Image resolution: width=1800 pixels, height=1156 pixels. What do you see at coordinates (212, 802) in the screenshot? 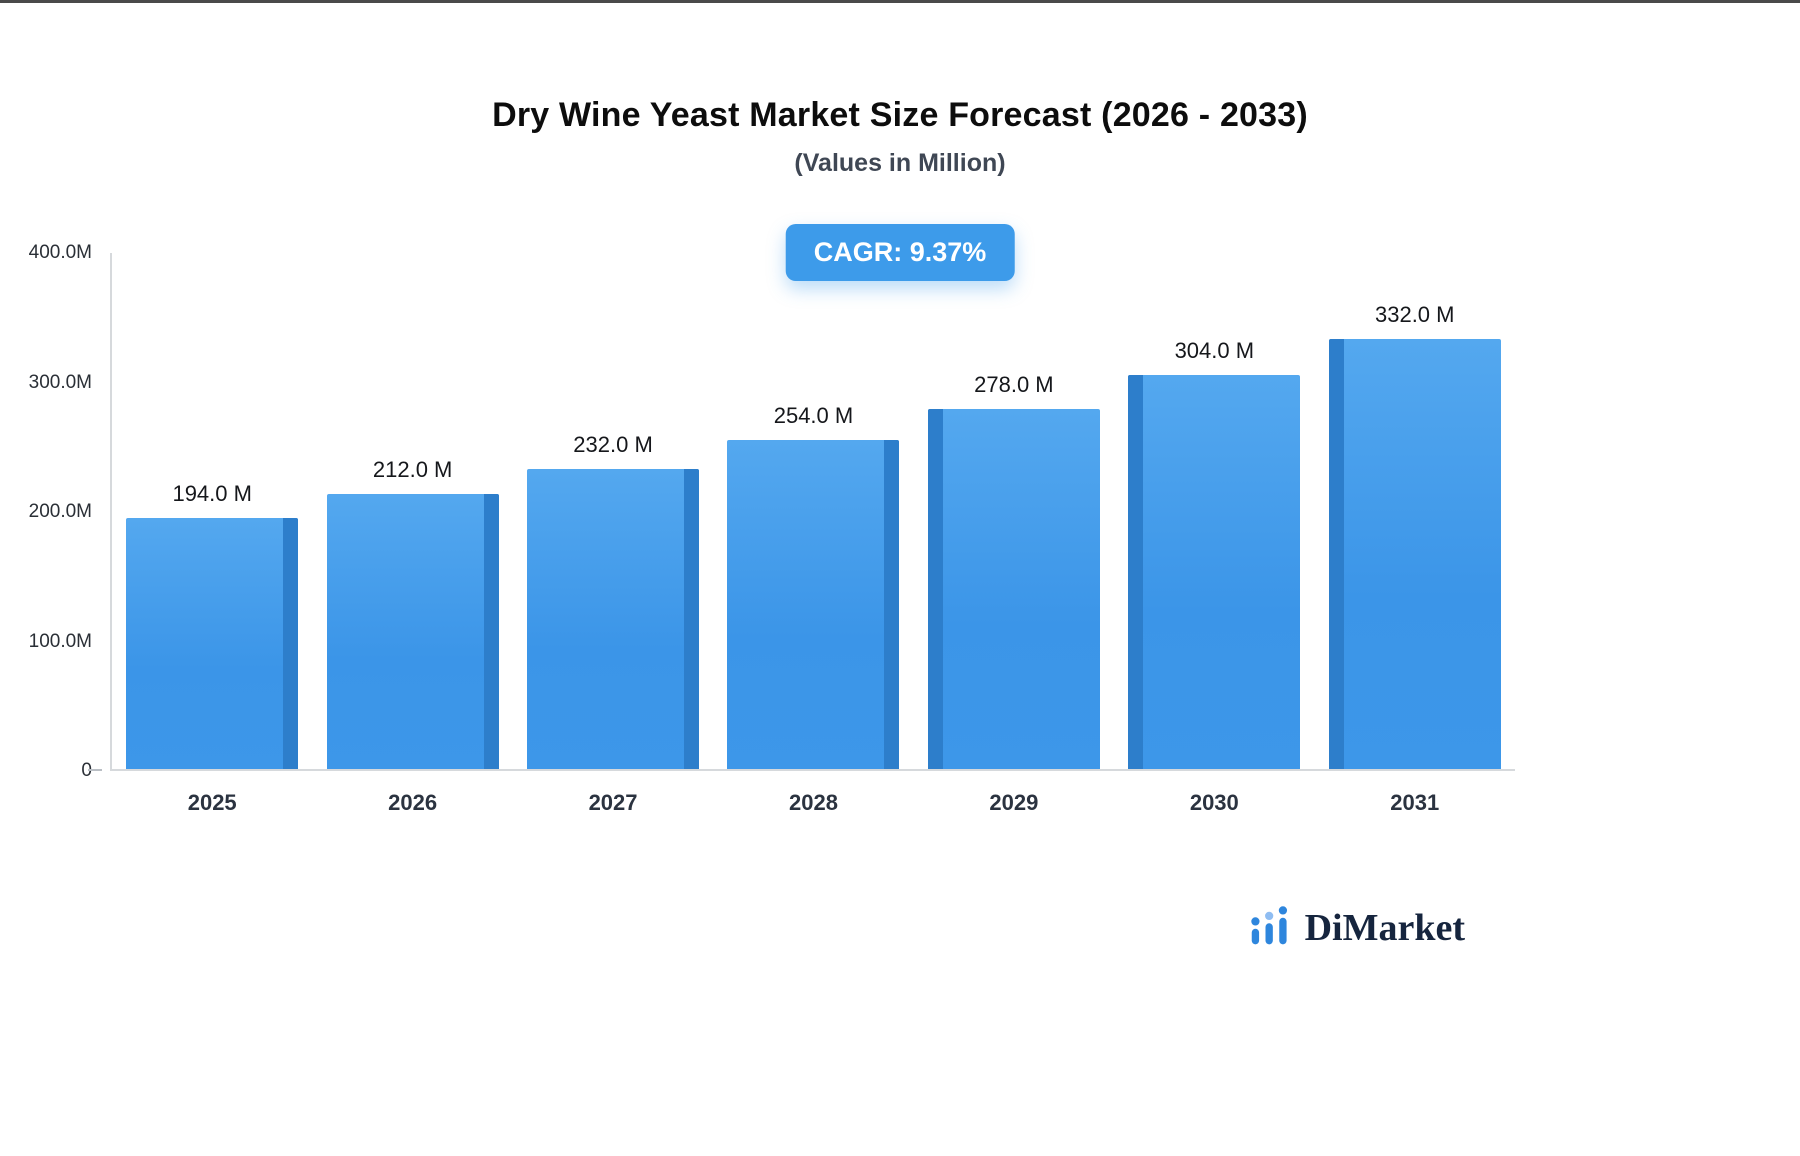
I see `x-axis-label: 2025` at bounding box center [212, 802].